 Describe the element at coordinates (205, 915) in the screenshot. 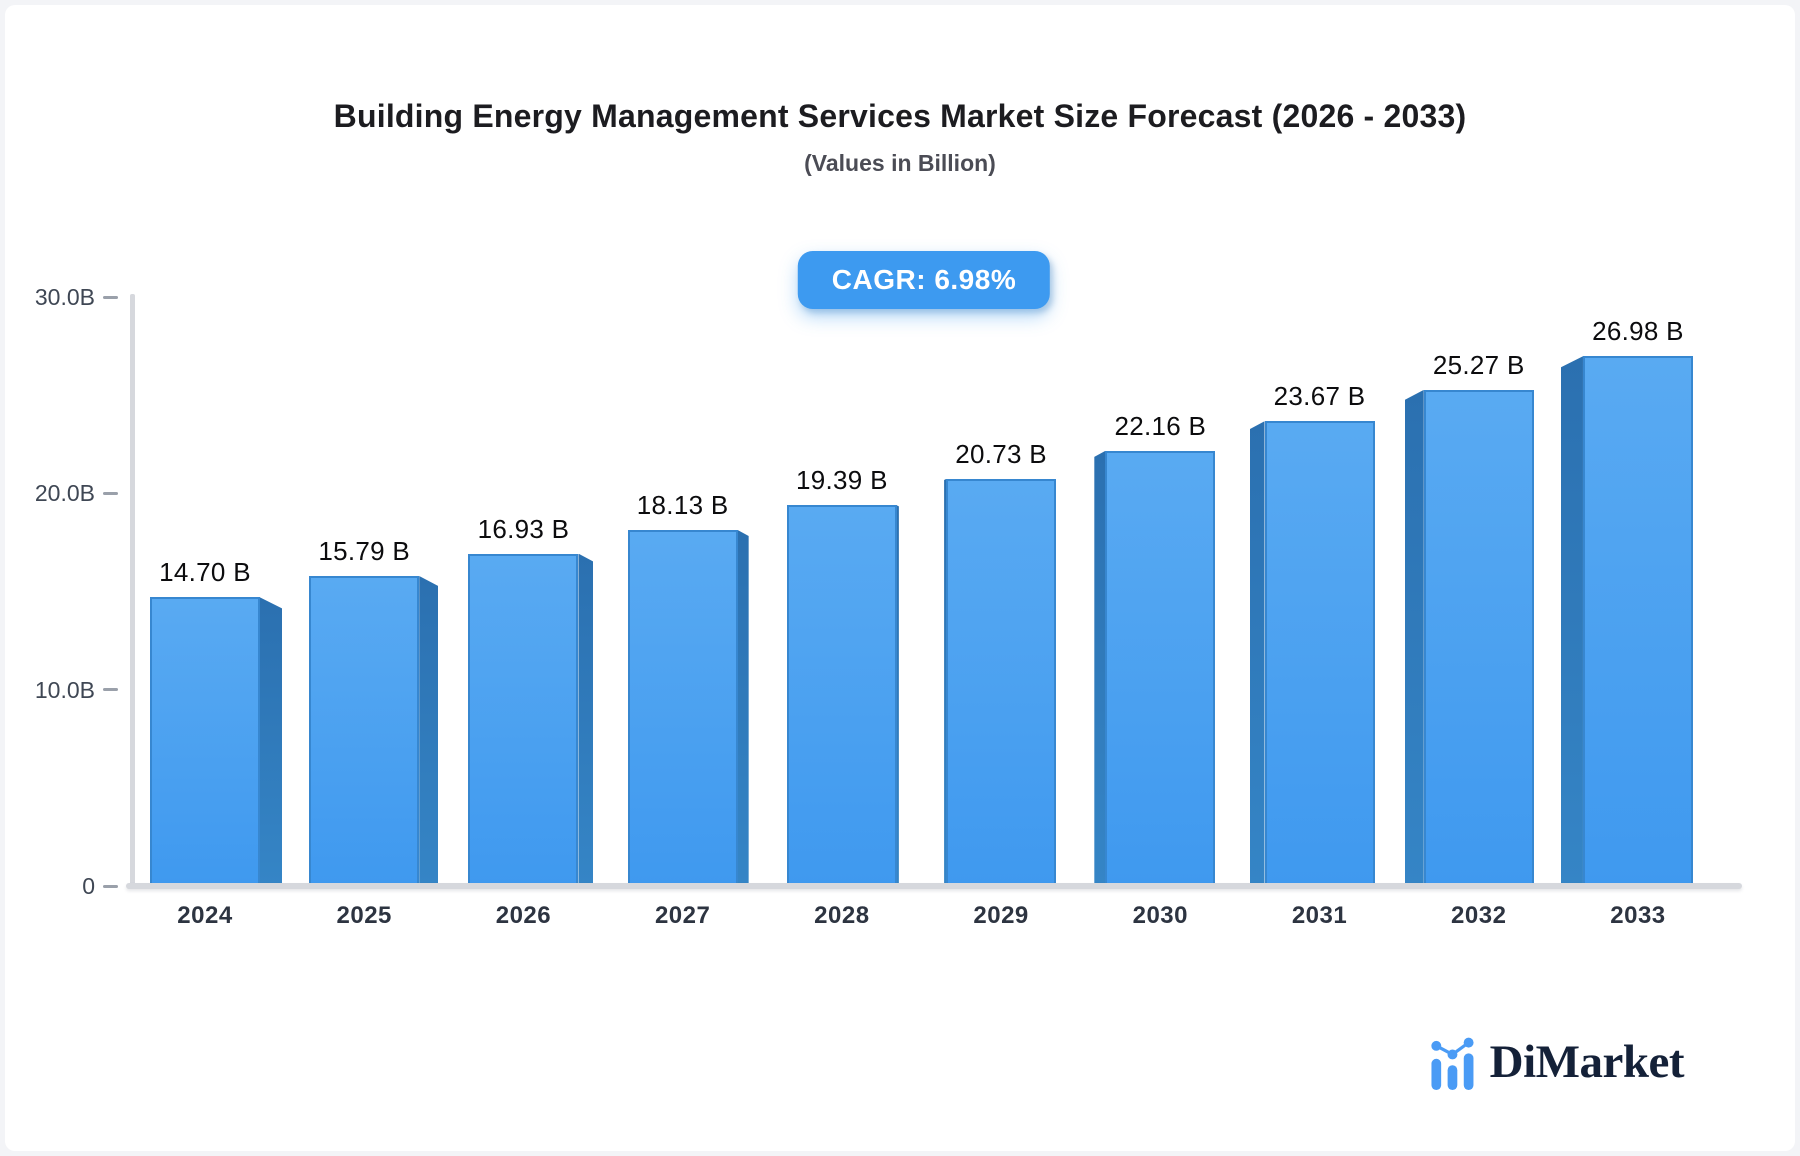

I see `x-axis-category-label: 2024` at that location.